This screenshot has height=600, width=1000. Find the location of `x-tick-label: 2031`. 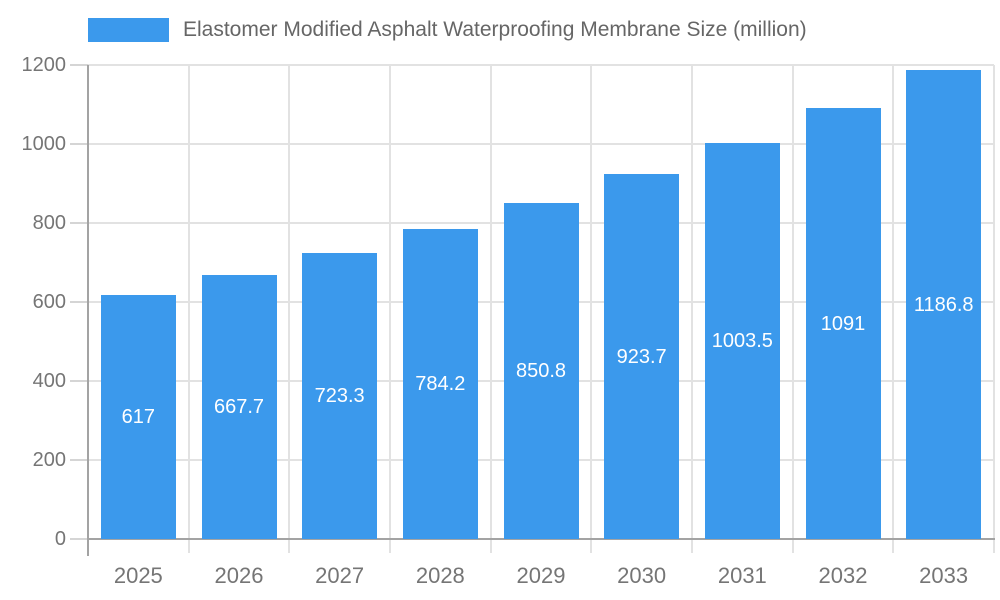

x-tick-label: 2031 is located at coordinates (742, 575).